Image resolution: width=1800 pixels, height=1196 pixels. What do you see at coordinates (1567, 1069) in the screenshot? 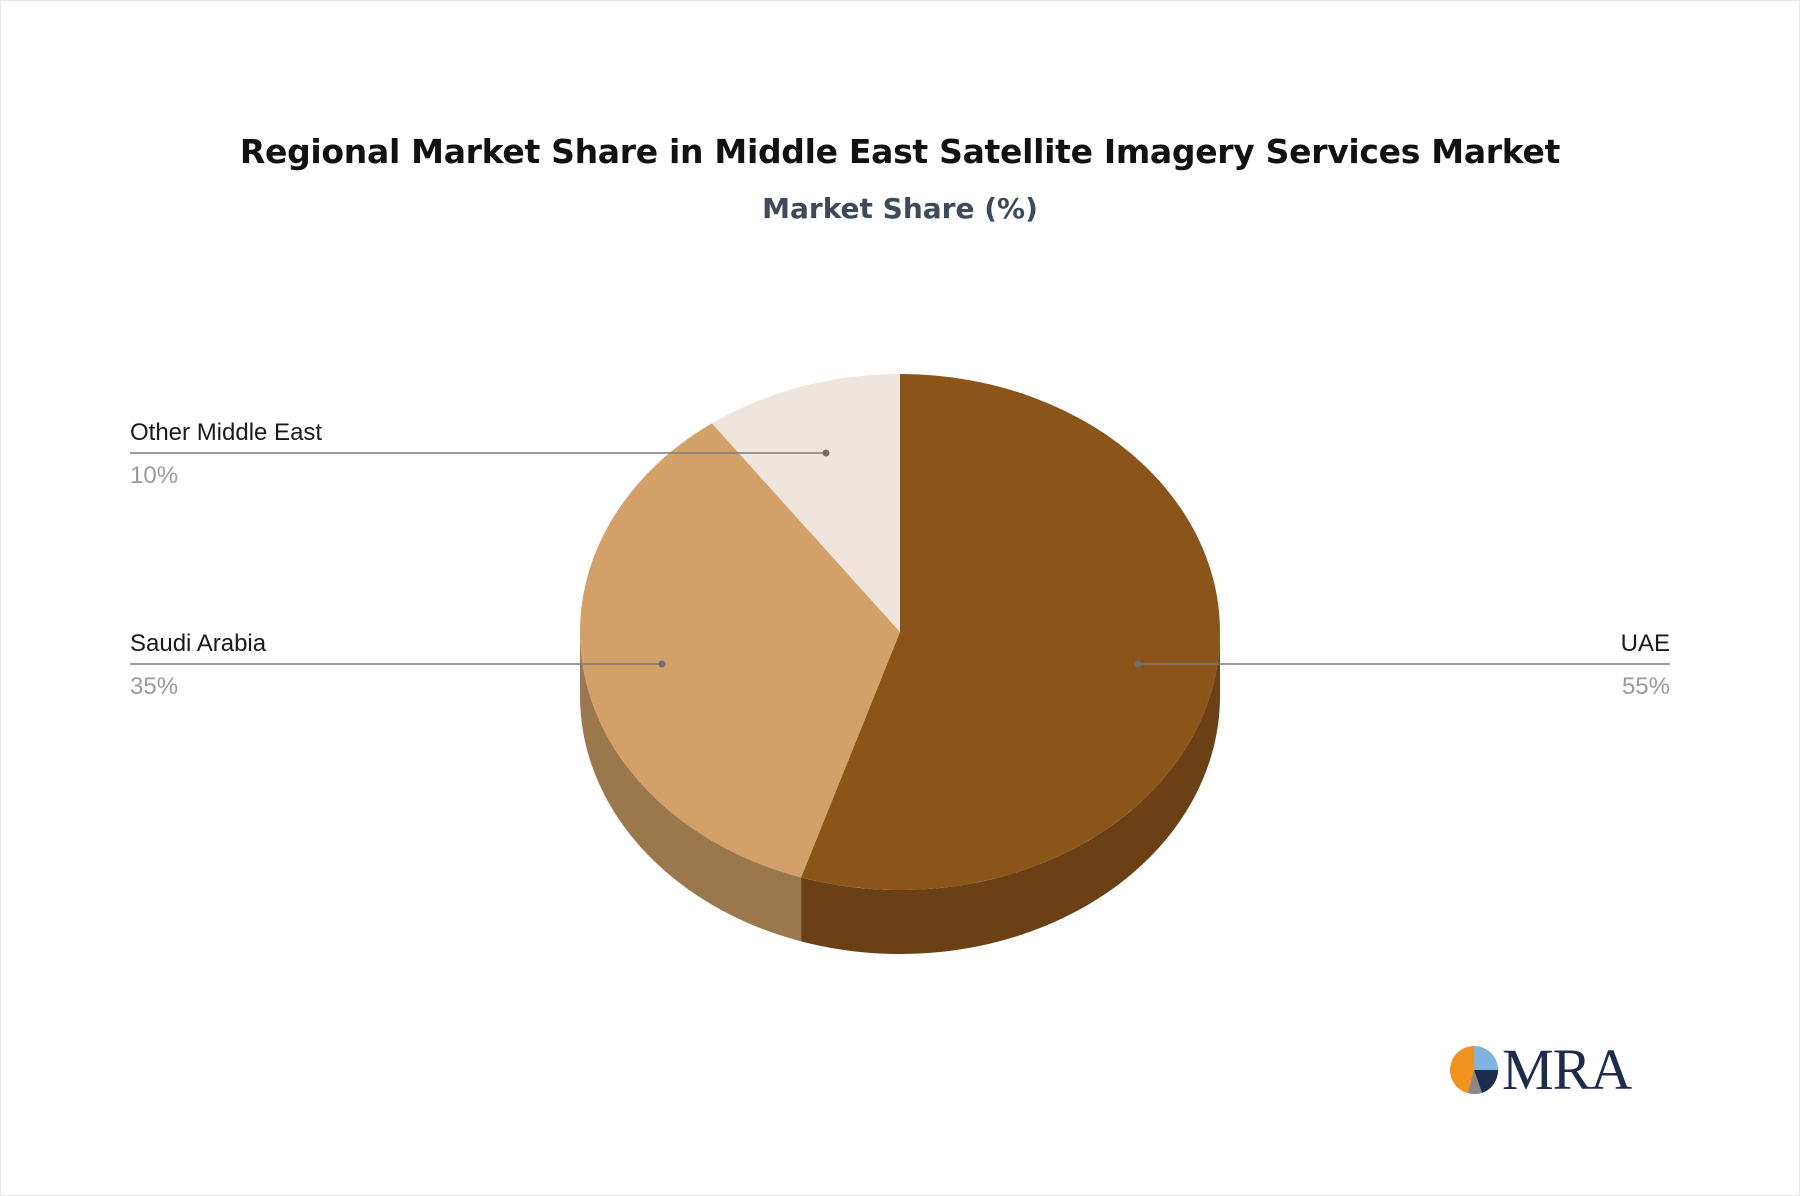
I see `logo-text: MRA` at bounding box center [1567, 1069].